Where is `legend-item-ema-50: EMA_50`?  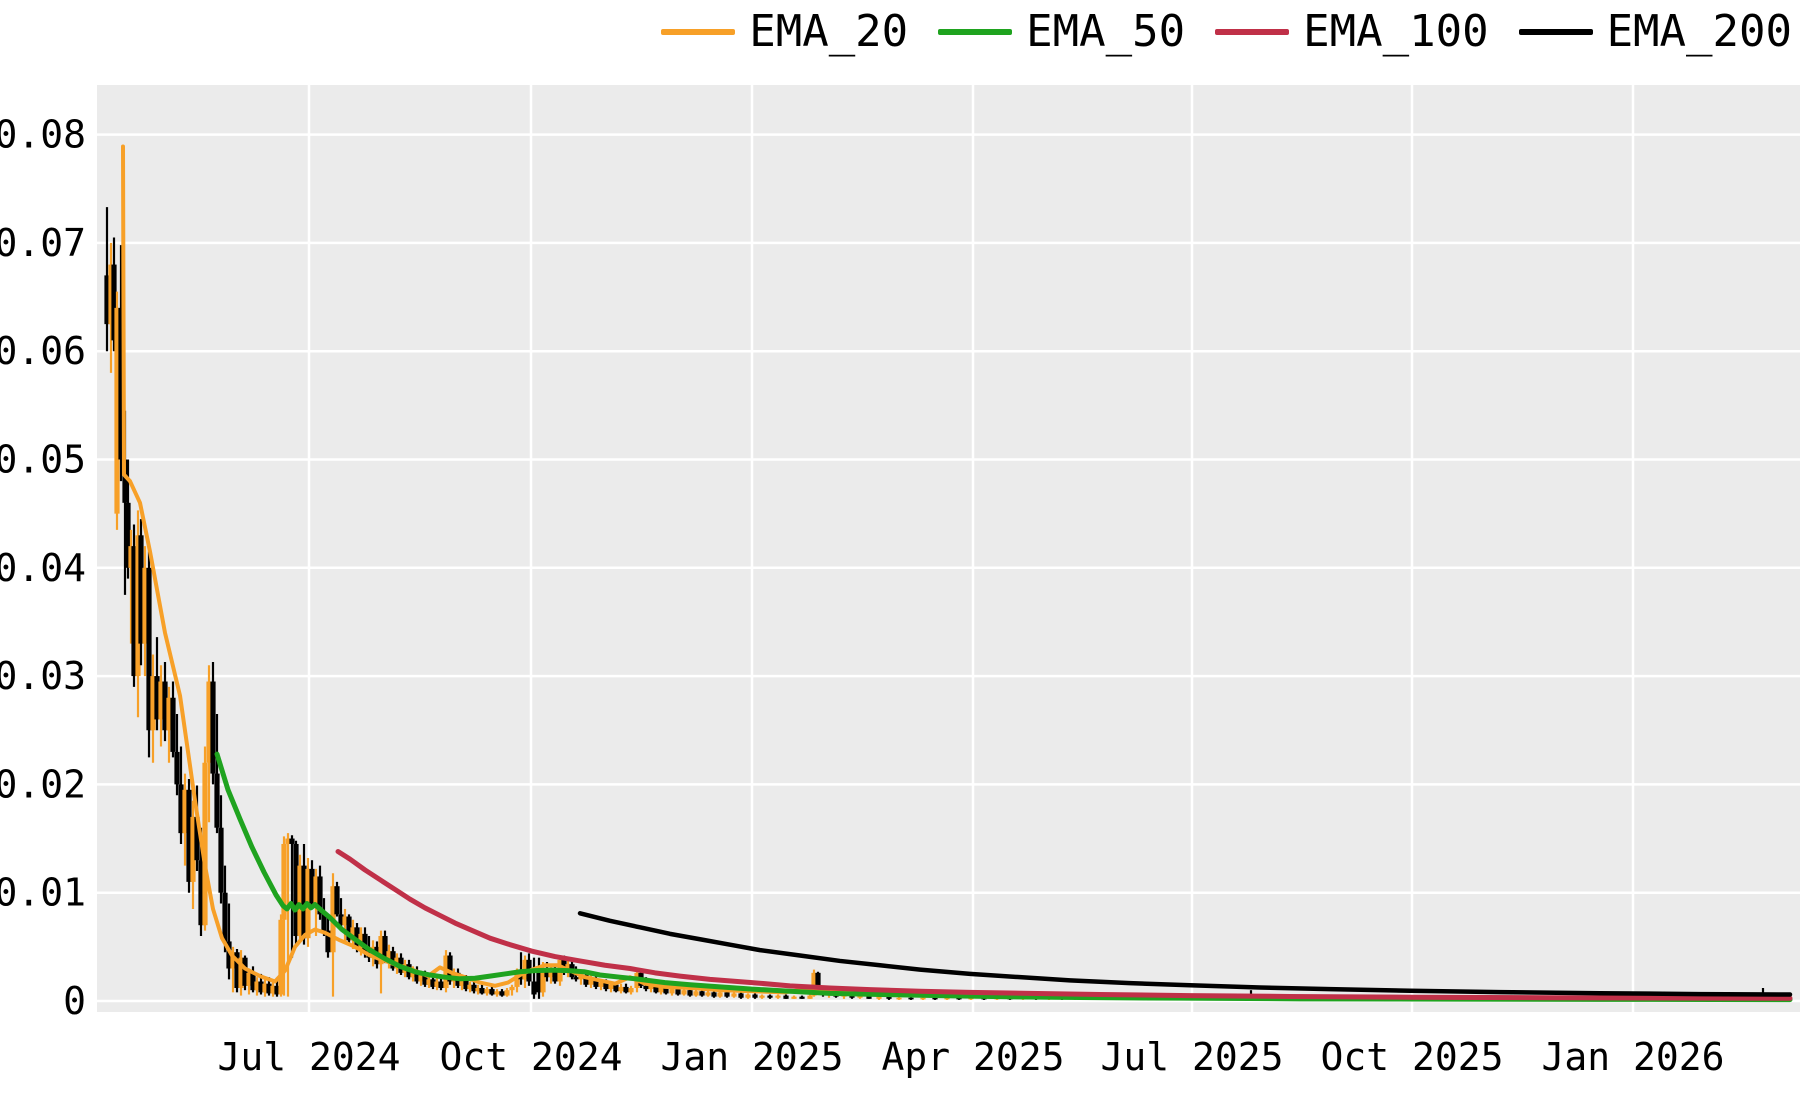 legend-item-ema-50: EMA_50 is located at coordinates (1061, 32).